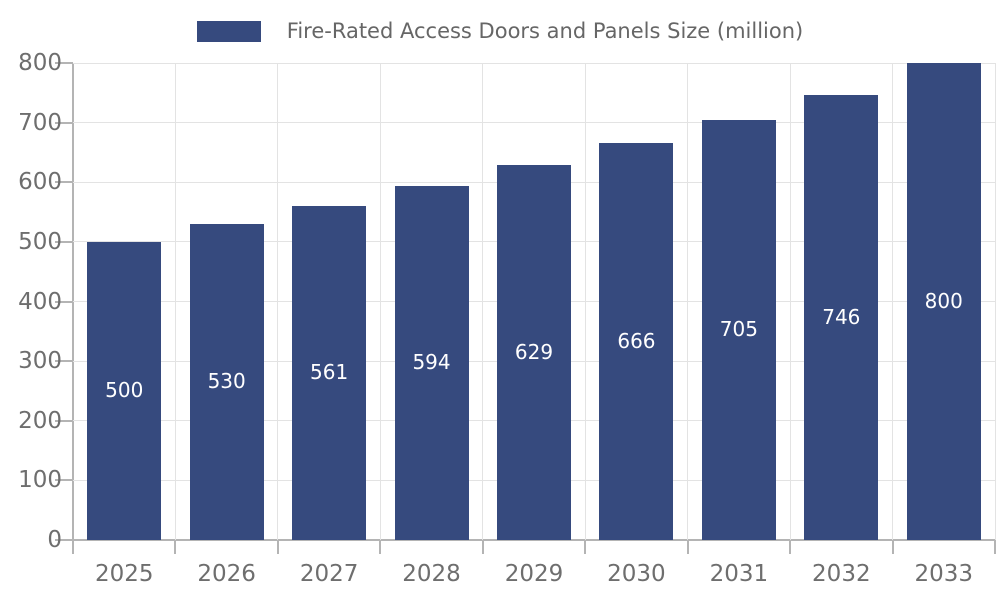  I want to click on y-tick-label: 700, so click(40, 122).